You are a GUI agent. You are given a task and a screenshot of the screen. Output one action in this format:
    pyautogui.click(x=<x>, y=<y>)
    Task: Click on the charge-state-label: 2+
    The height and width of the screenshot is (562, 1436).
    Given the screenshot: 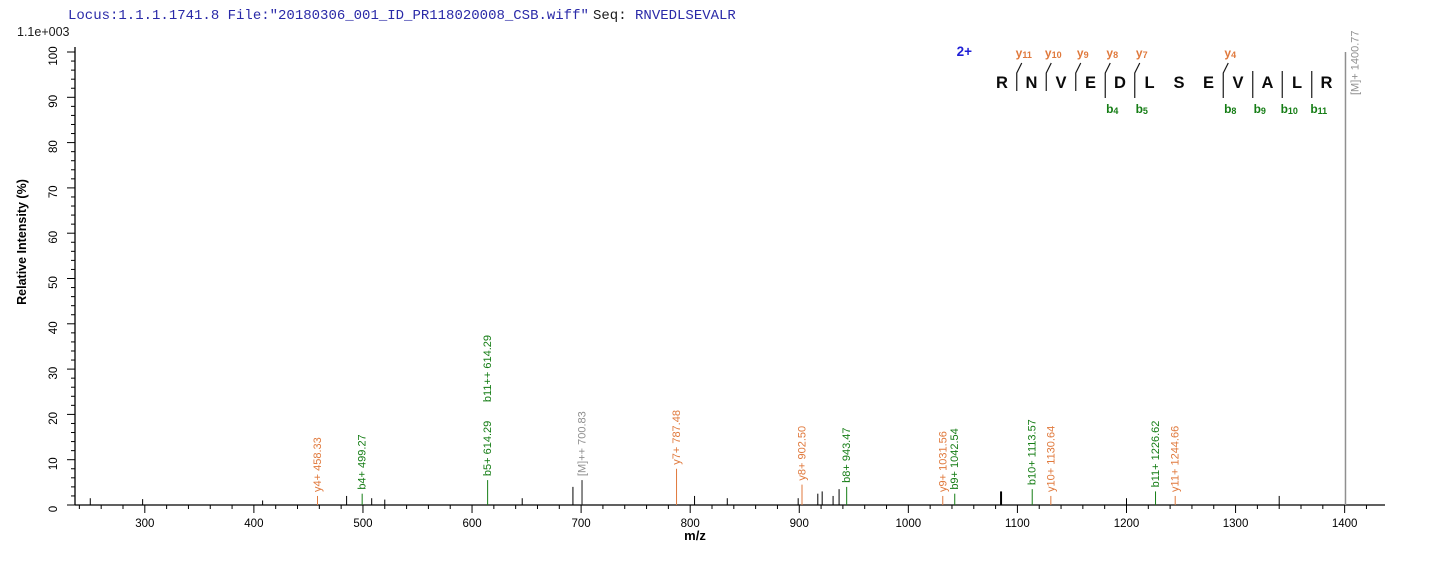 What is the action you would take?
    pyautogui.click(x=965, y=51)
    